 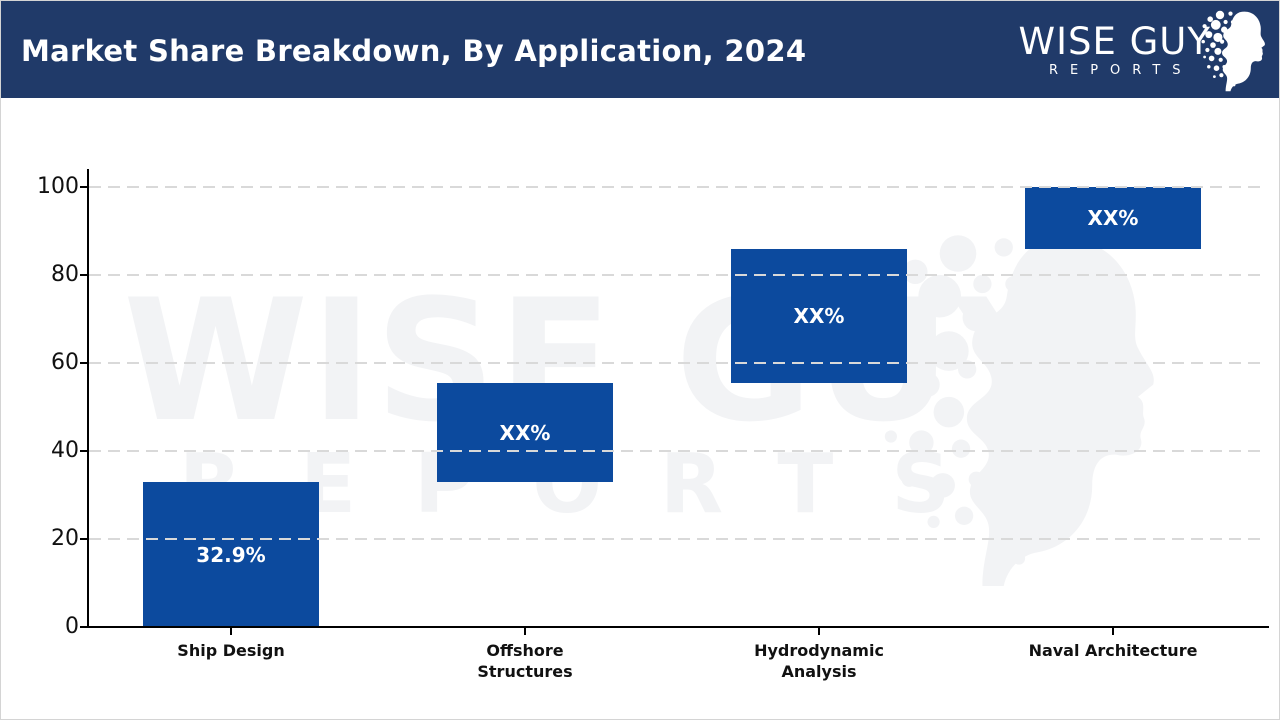 I want to click on wiseguy-logo: WISE GUY REPORTS, so click(x=1145, y=50).